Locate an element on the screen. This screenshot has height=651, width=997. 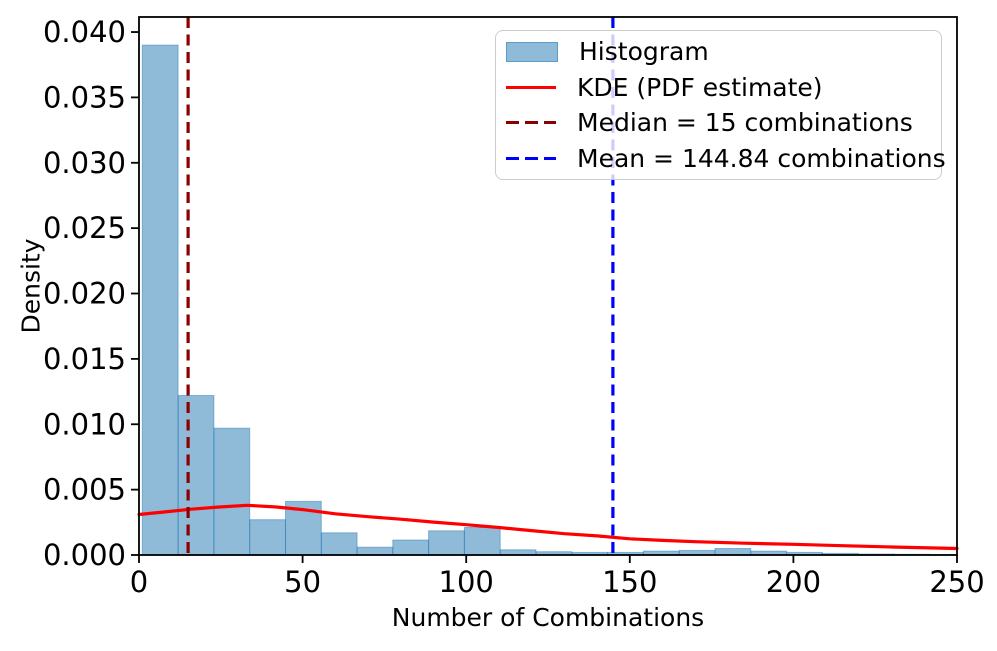
kde-curve is located at coordinates (548, 527).